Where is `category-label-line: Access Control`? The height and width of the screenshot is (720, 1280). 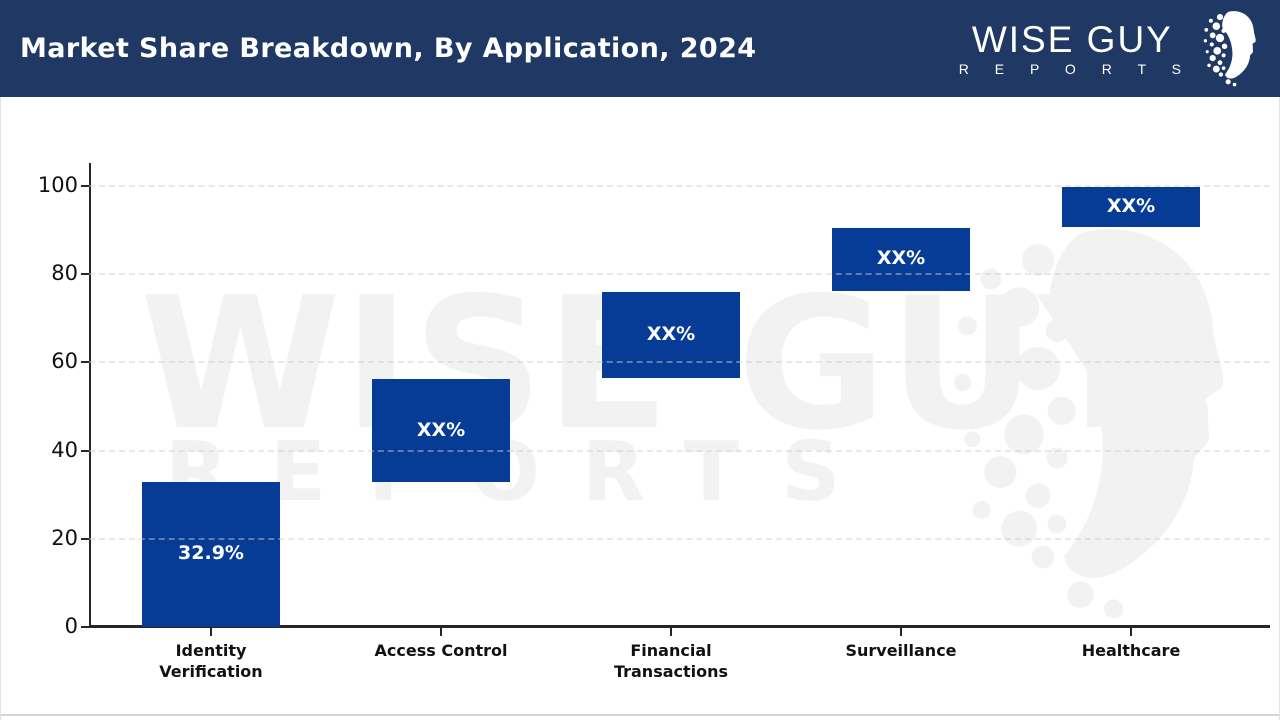
category-label-line: Access Control is located at coordinates (441, 650).